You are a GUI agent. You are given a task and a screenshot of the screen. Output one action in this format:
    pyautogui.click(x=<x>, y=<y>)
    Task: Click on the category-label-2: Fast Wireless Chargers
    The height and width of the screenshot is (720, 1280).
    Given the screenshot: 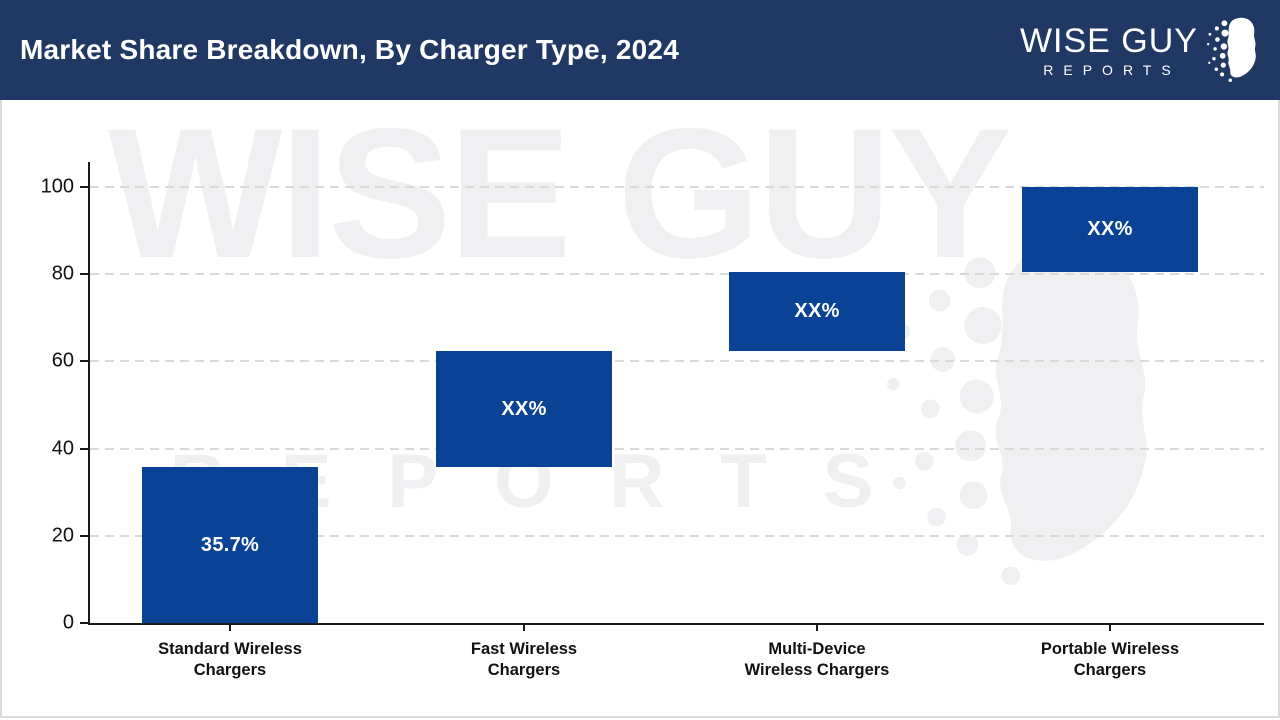 What is the action you would take?
    pyautogui.click(x=524, y=659)
    